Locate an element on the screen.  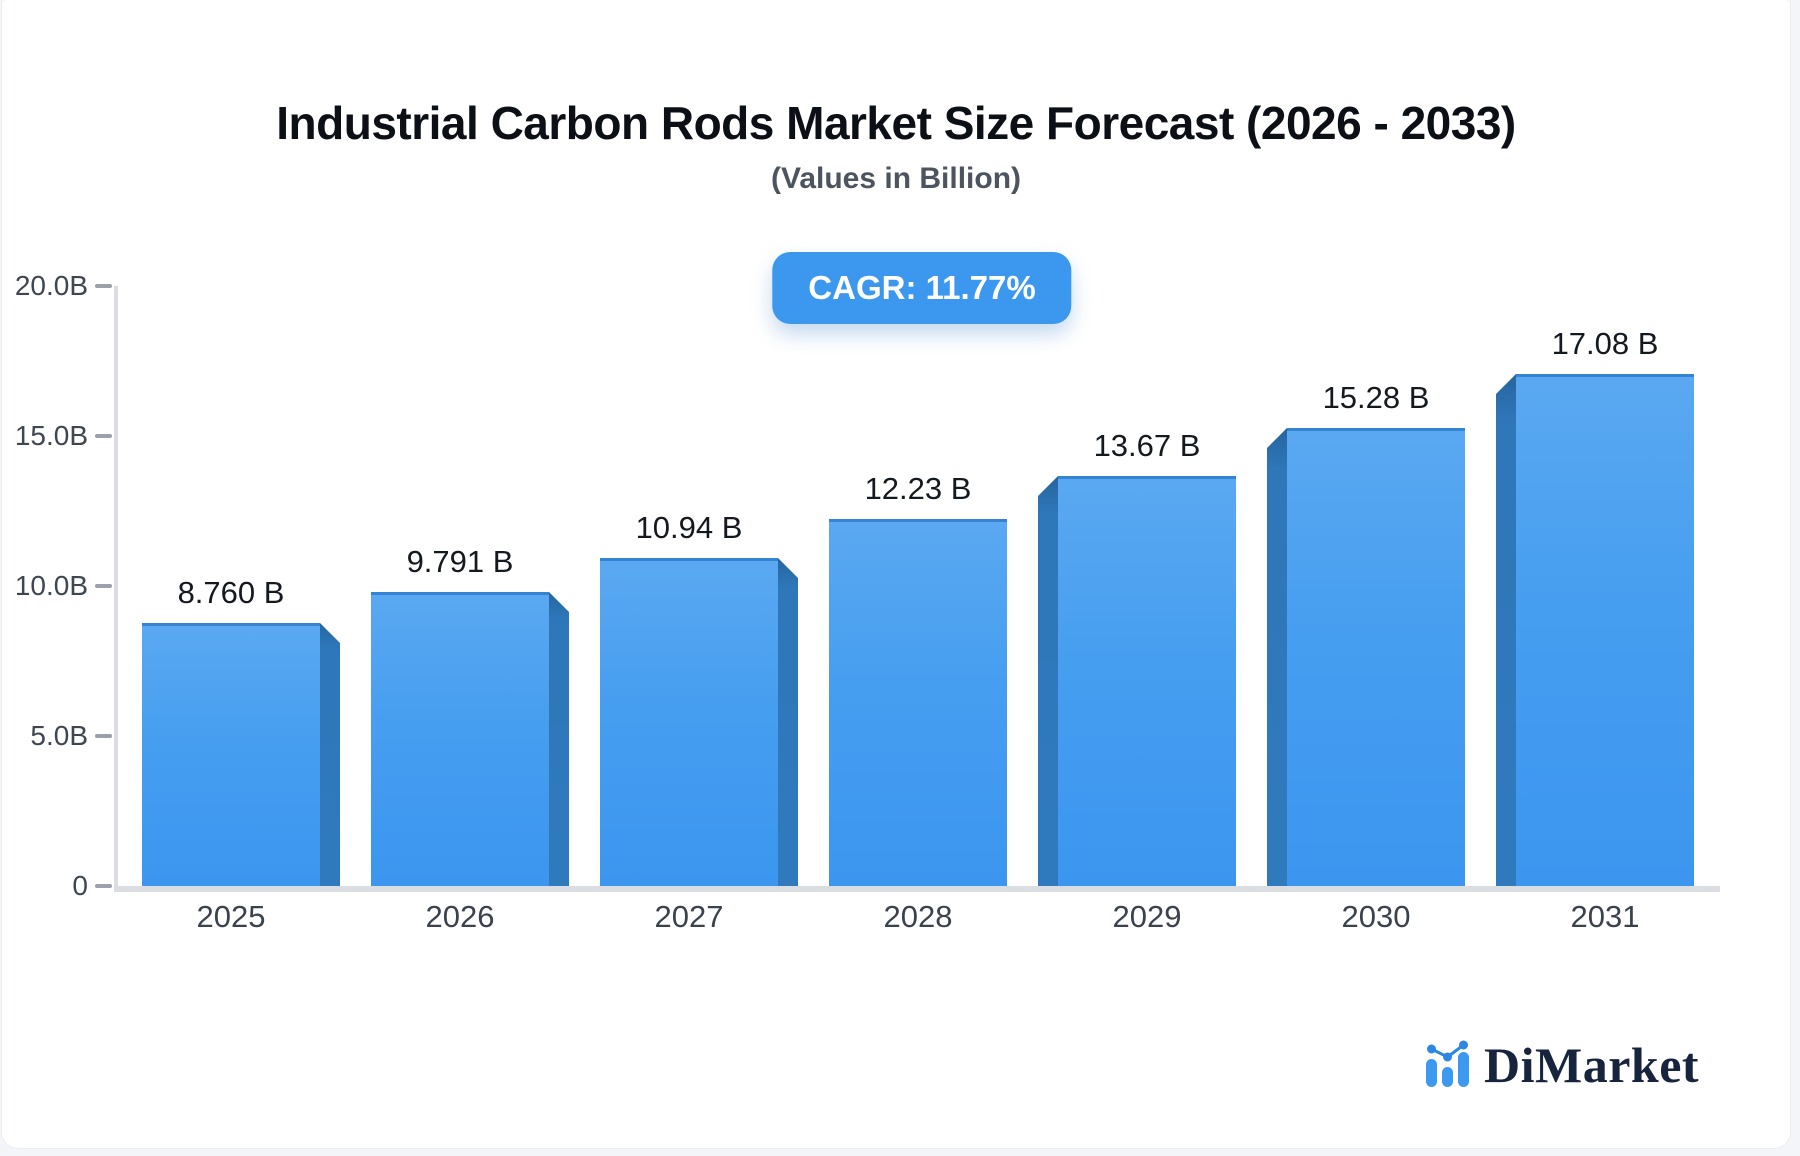
bar-value-label: 13.67 B is located at coordinates (1147, 445).